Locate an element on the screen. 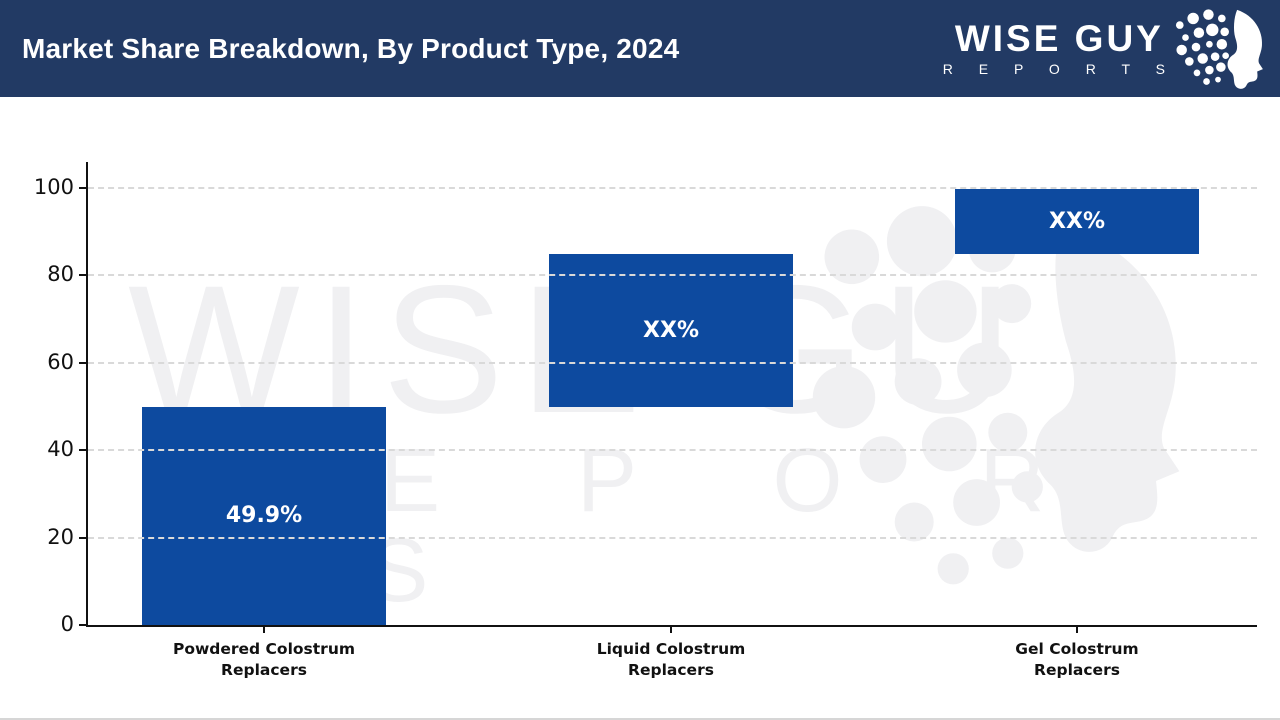 The height and width of the screenshot is (720, 1280). wise-guy-reports-logo: WISE GUY R E P O R T S is located at coordinates (1111, 49).